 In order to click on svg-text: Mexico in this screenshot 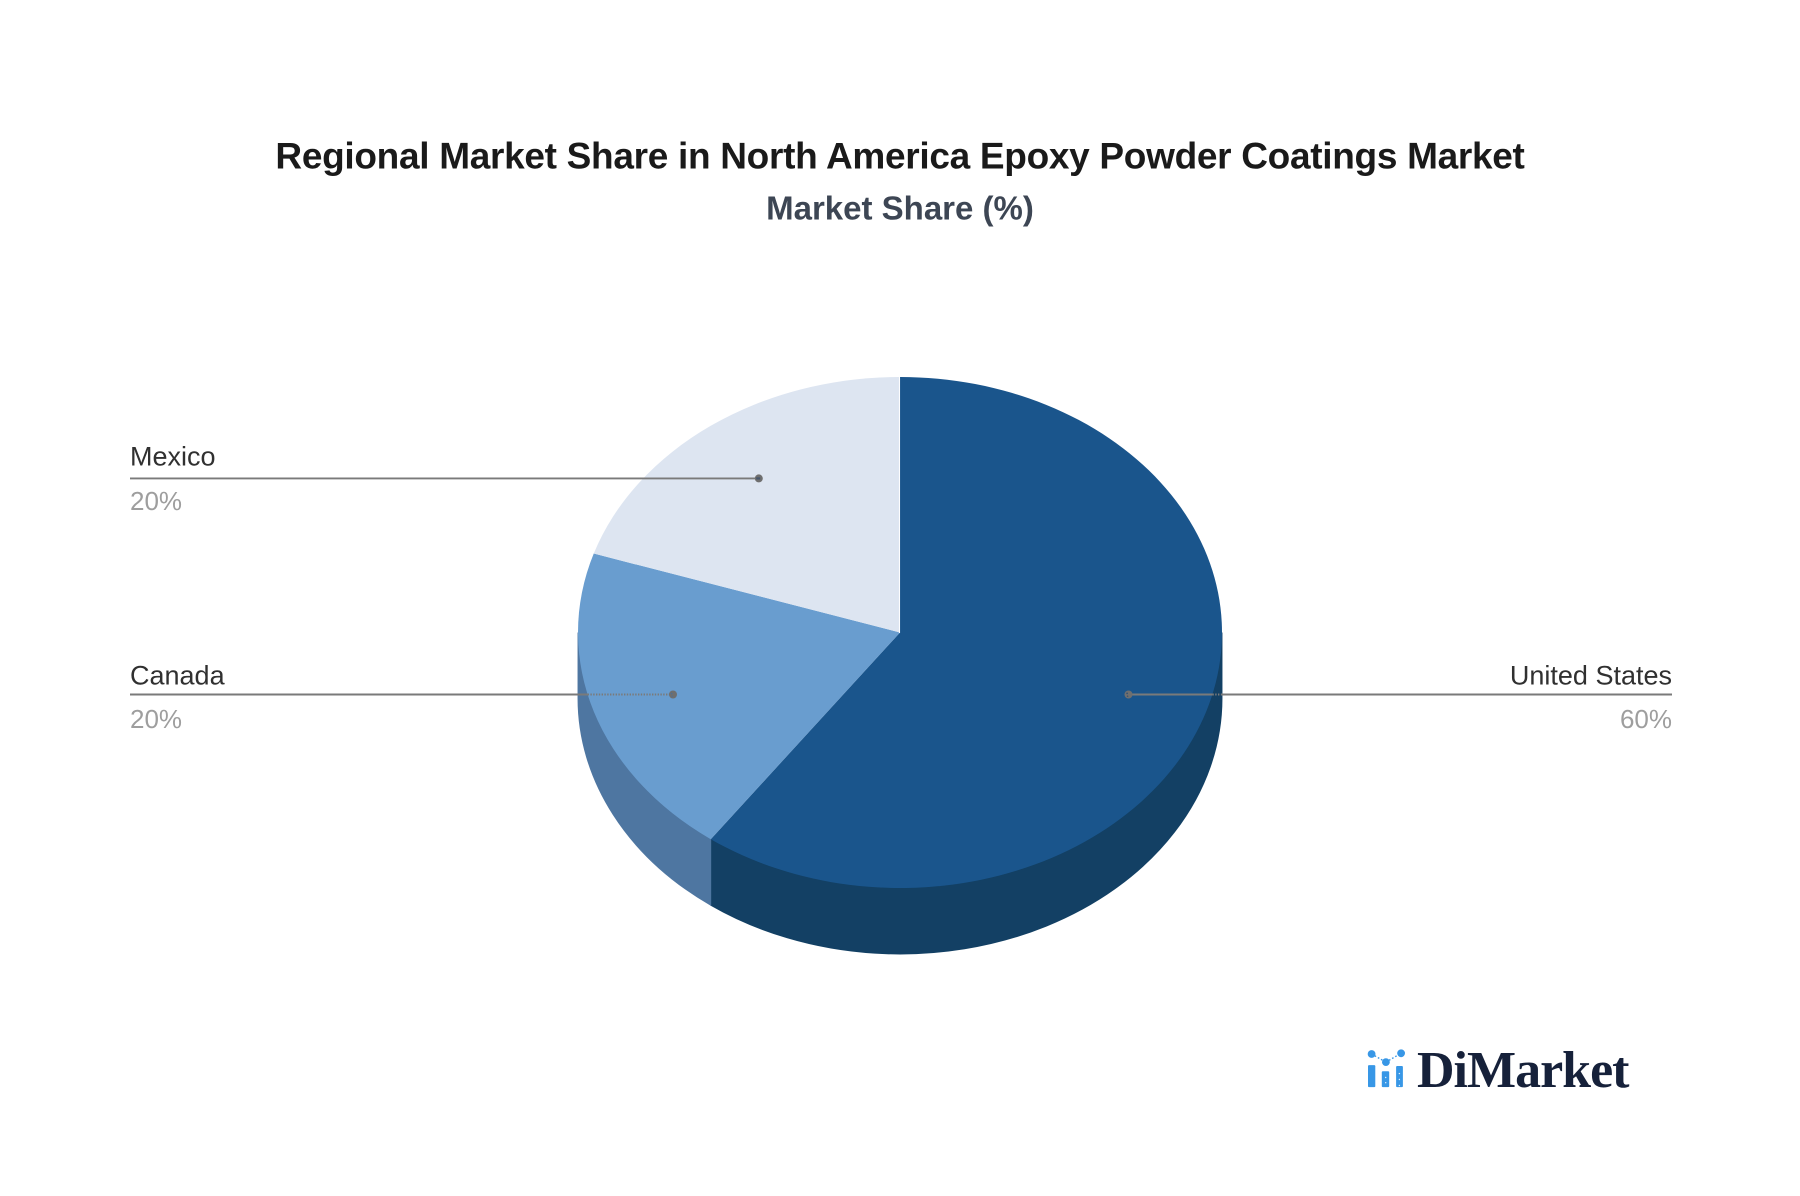, I will do `click(173, 457)`.